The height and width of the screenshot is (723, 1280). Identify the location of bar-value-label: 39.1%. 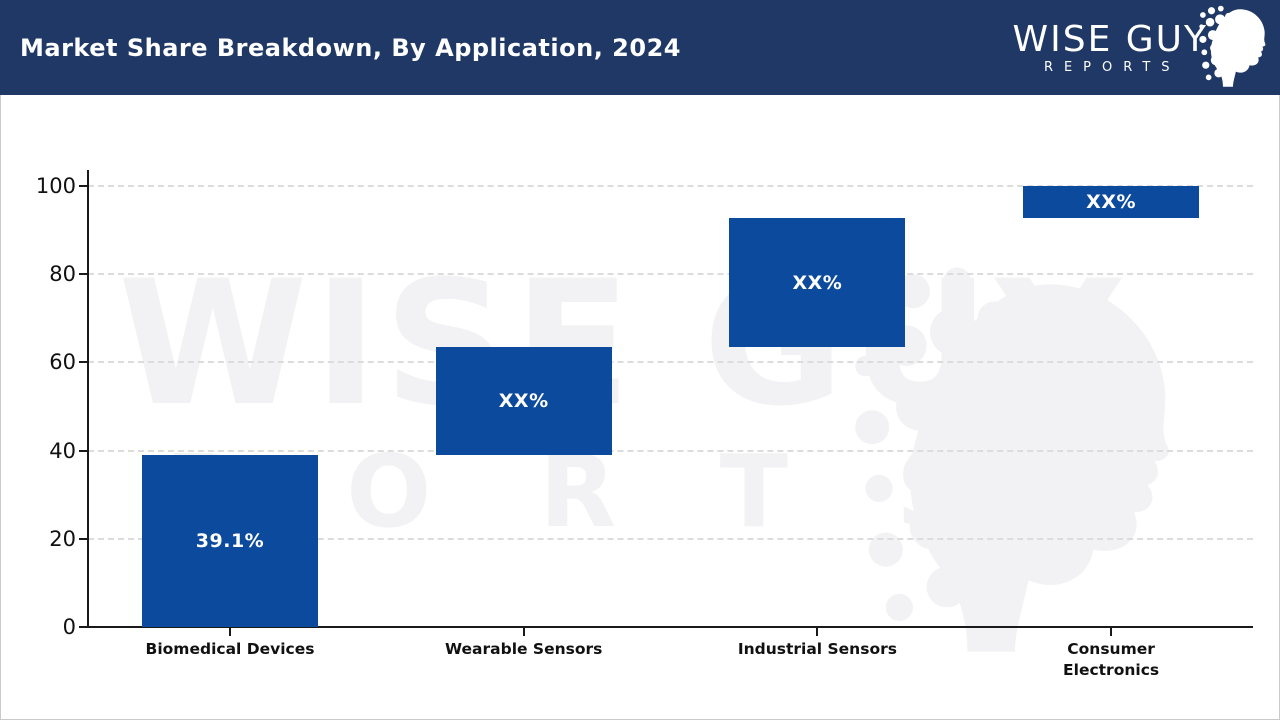
(230, 540).